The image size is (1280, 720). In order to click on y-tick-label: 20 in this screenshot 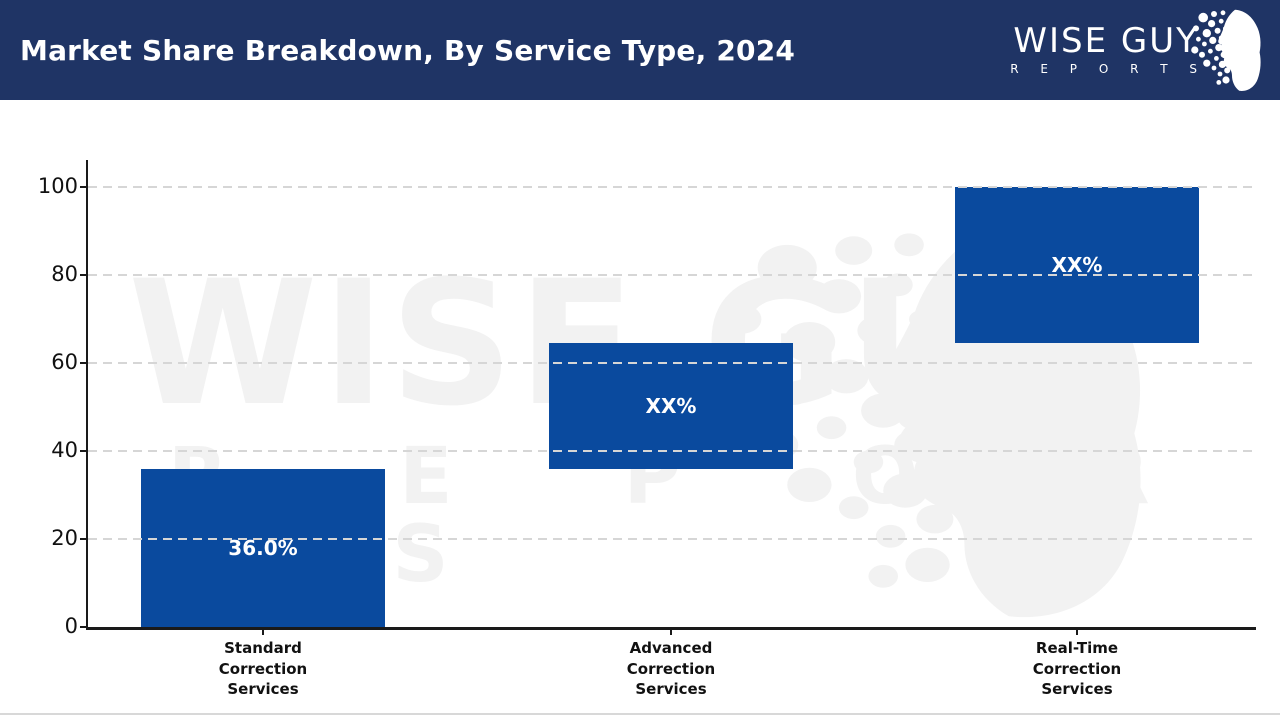, I will do `click(64, 538)`.